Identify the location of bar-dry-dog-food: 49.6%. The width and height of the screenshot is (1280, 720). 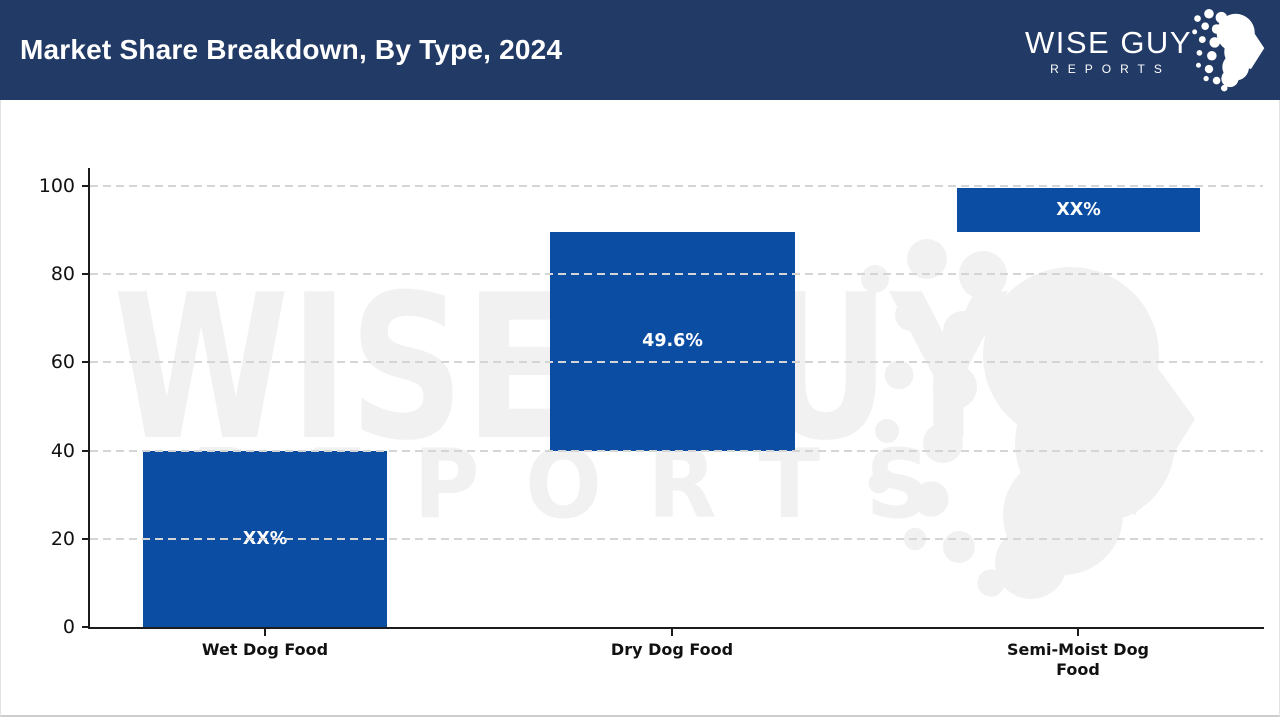
(672, 341).